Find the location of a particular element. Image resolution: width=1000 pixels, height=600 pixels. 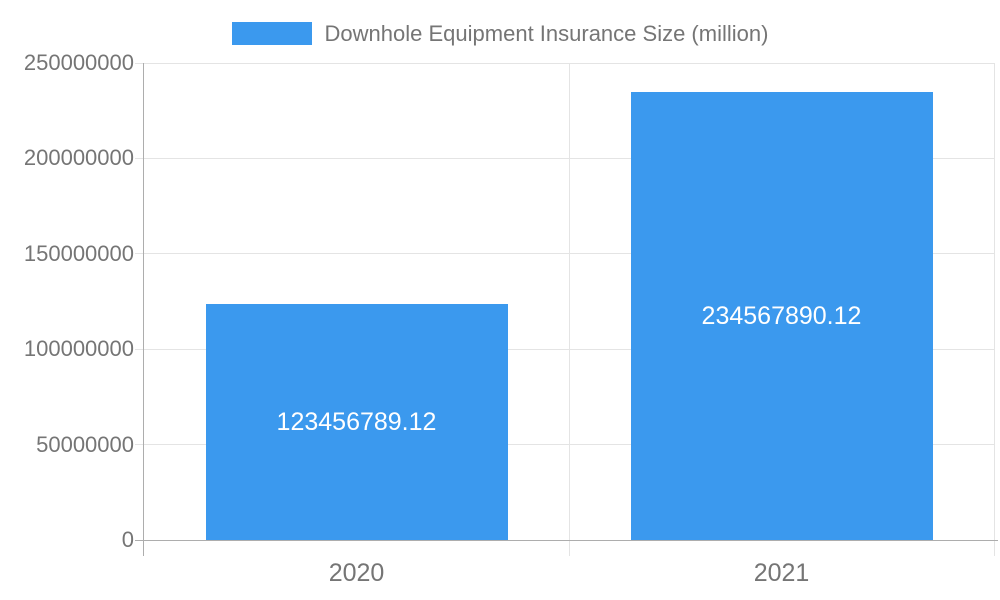

legend-color-swatch is located at coordinates (271, 33).